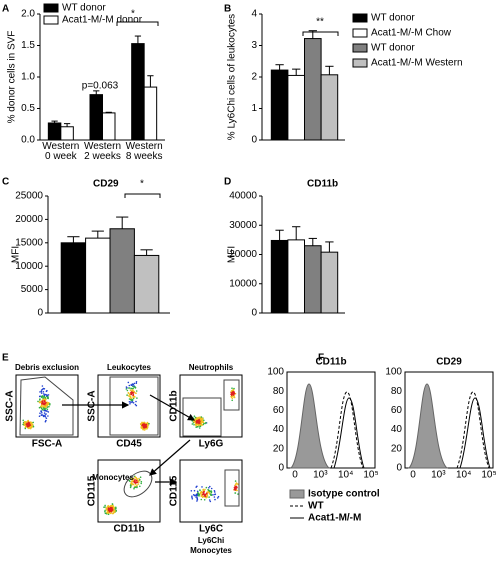 The width and height of the screenshot is (500, 566). What do you see at coordinates (92, 490) in the screenshot?
I see `flow-y-label: CD115` at bounding box center [92, 490].